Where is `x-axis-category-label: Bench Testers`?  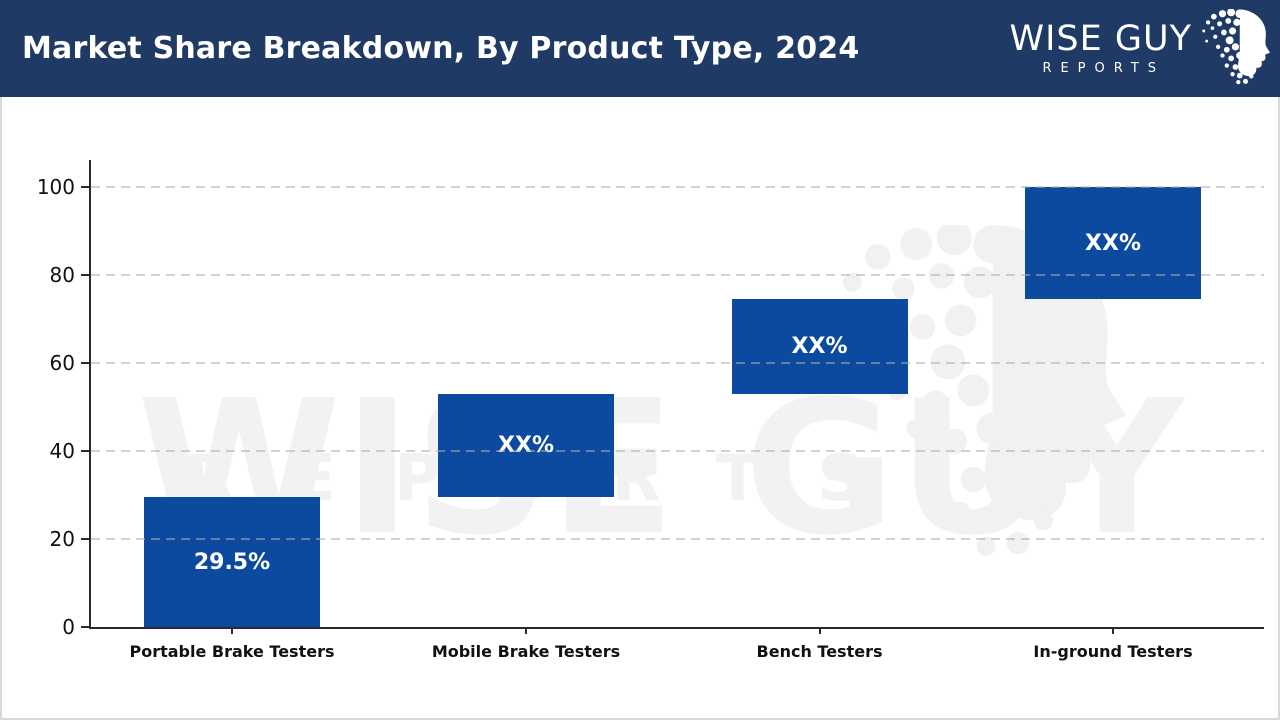 x-axis-category-label: Bench Testers is located at coordinates (819, 651).